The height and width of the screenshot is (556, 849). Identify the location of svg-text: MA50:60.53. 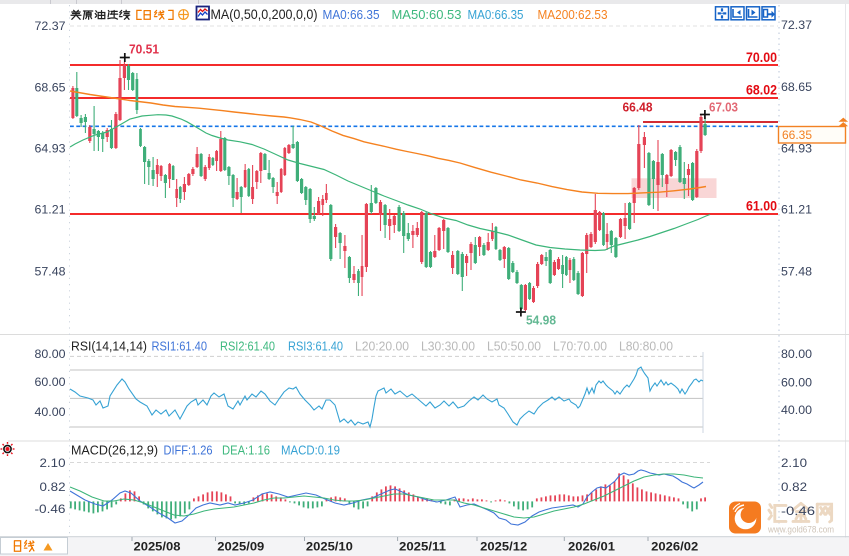
(427, 14).